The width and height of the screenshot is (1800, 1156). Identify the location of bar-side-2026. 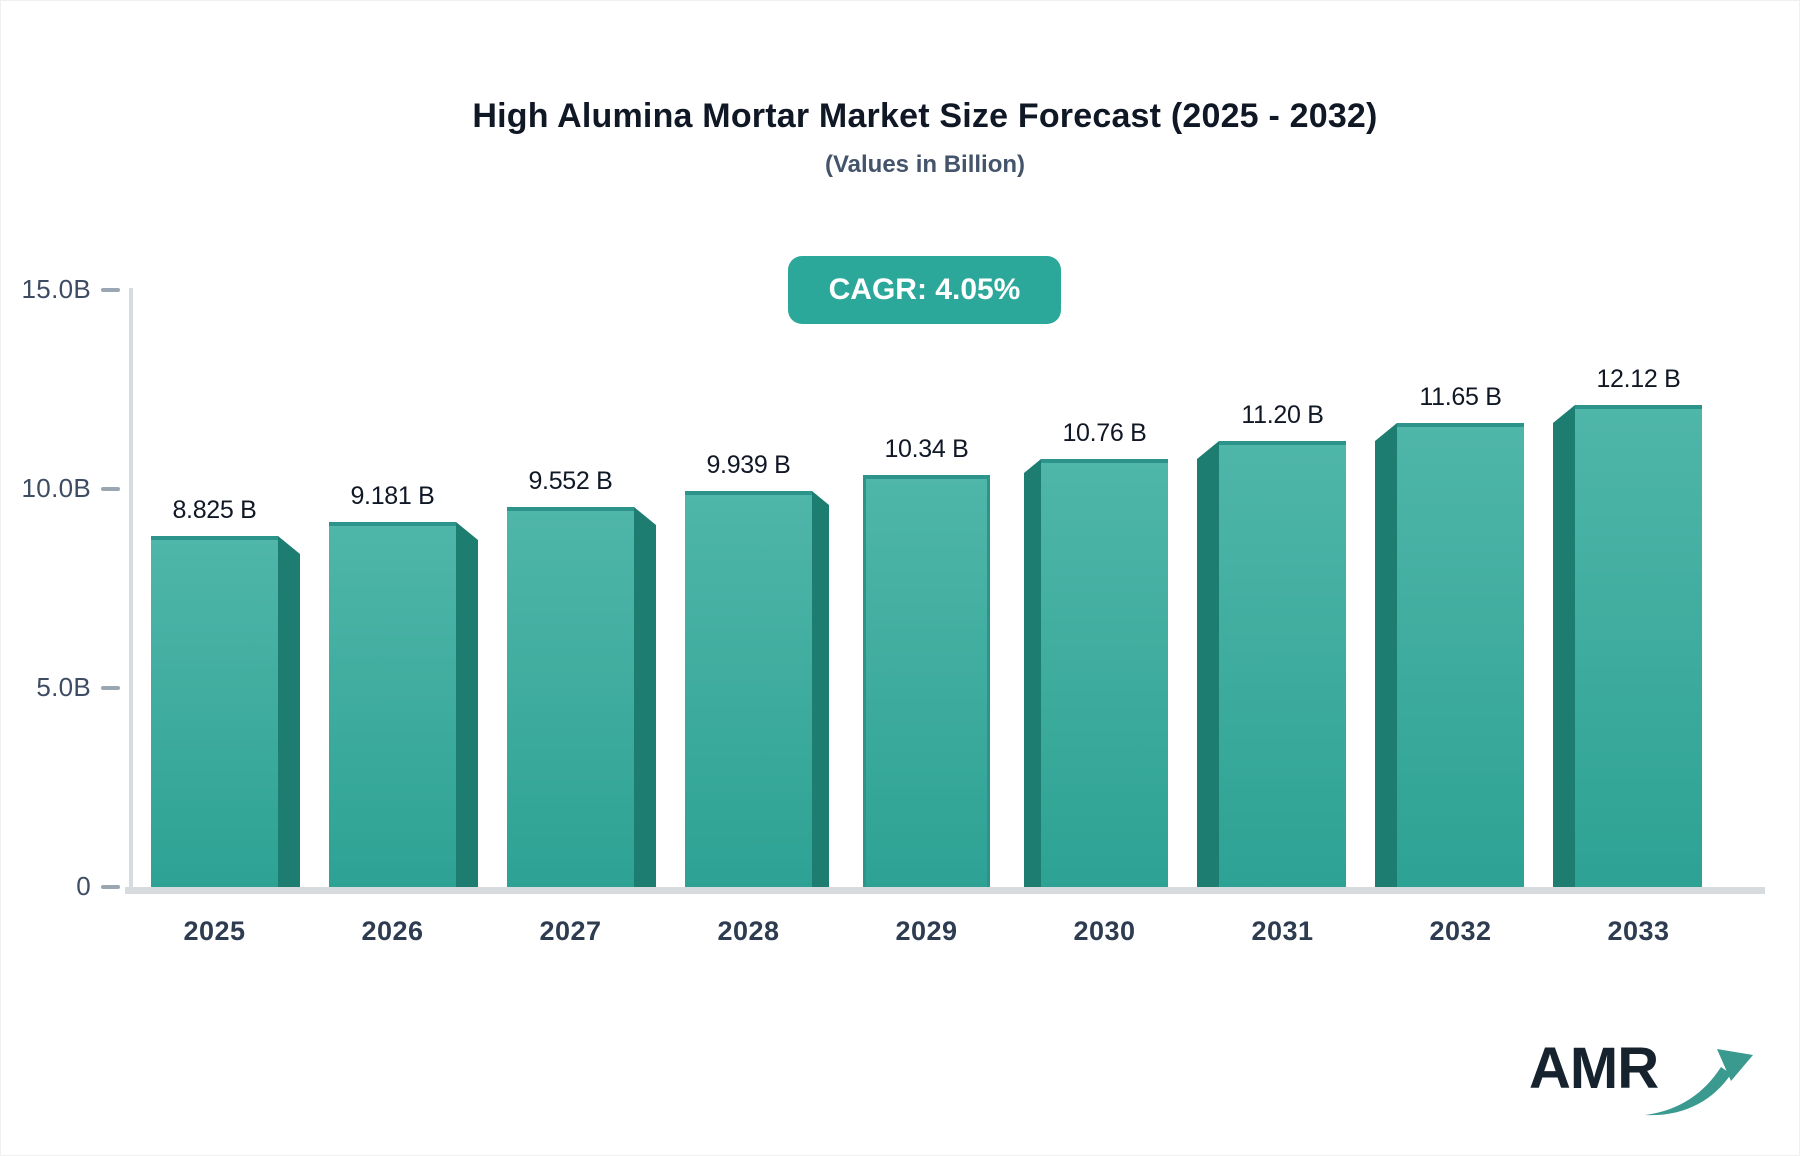
(467, 704).